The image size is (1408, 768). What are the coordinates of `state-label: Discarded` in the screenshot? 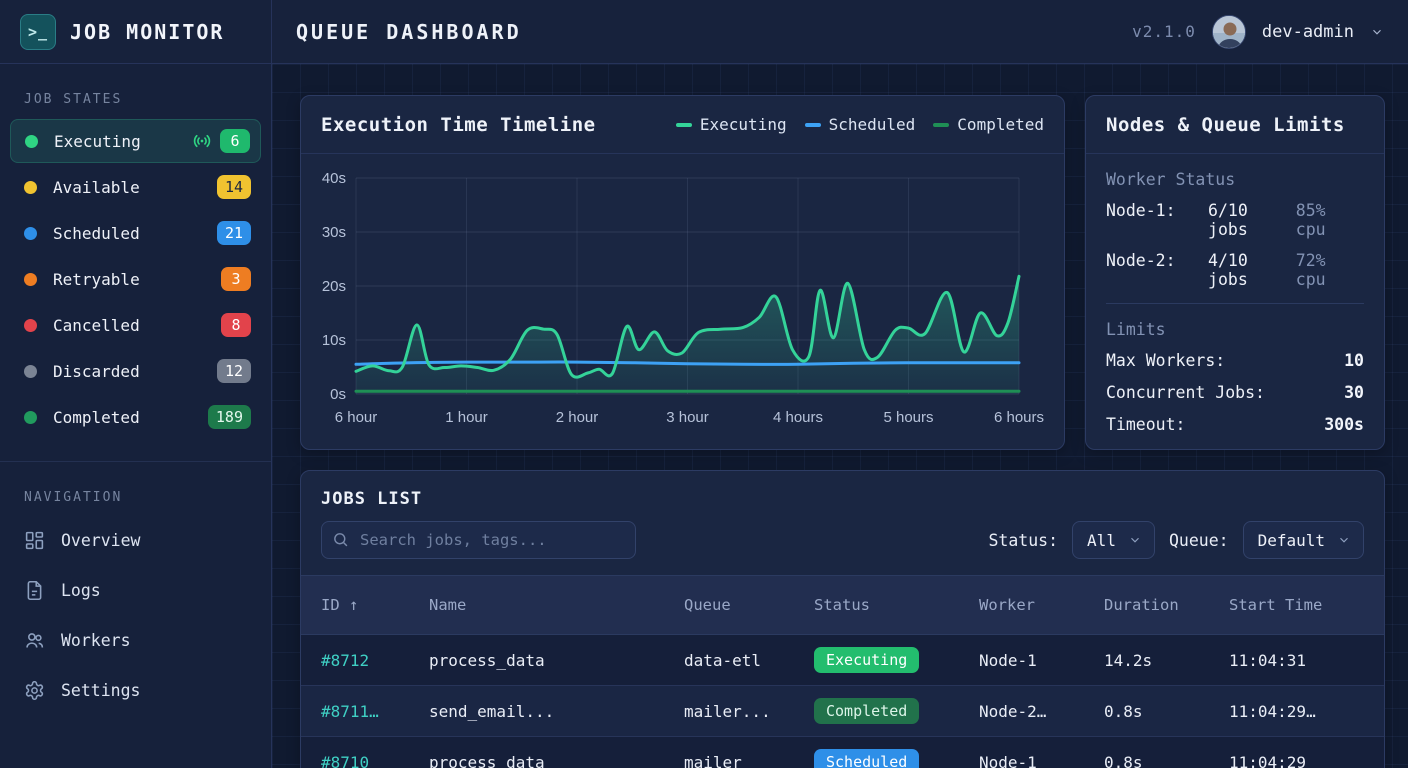 It's located at (96, 371).